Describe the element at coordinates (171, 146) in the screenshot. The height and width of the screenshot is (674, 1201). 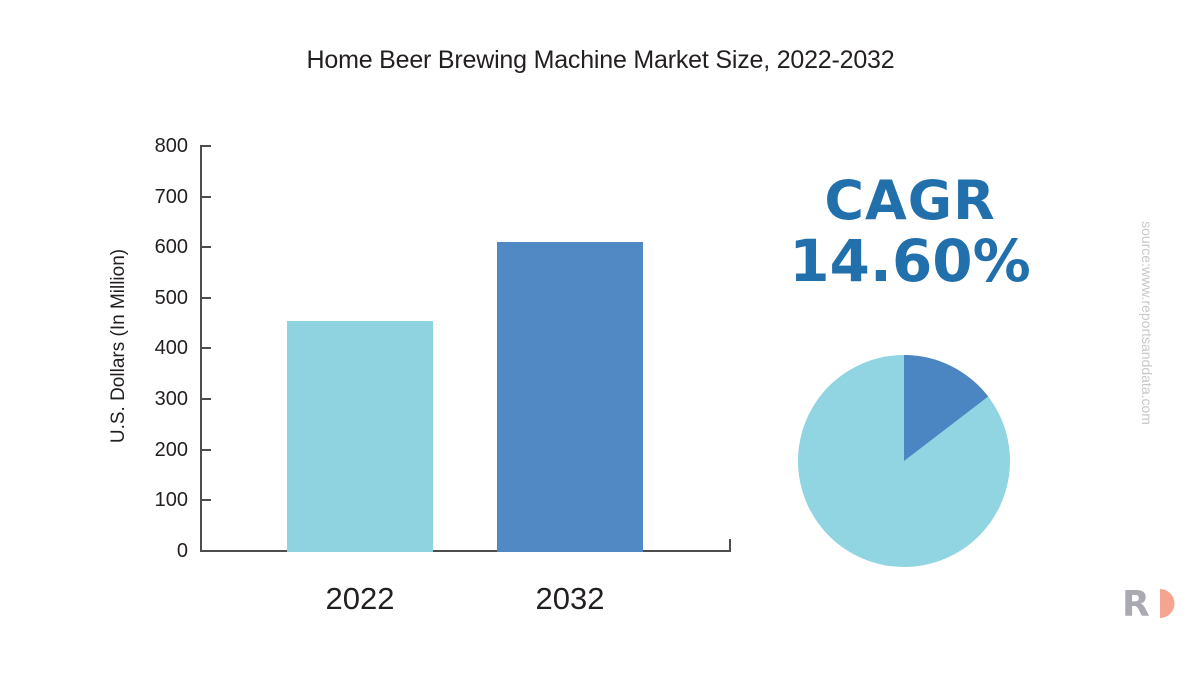
I see `y-tick-label-800: 800` at that location.